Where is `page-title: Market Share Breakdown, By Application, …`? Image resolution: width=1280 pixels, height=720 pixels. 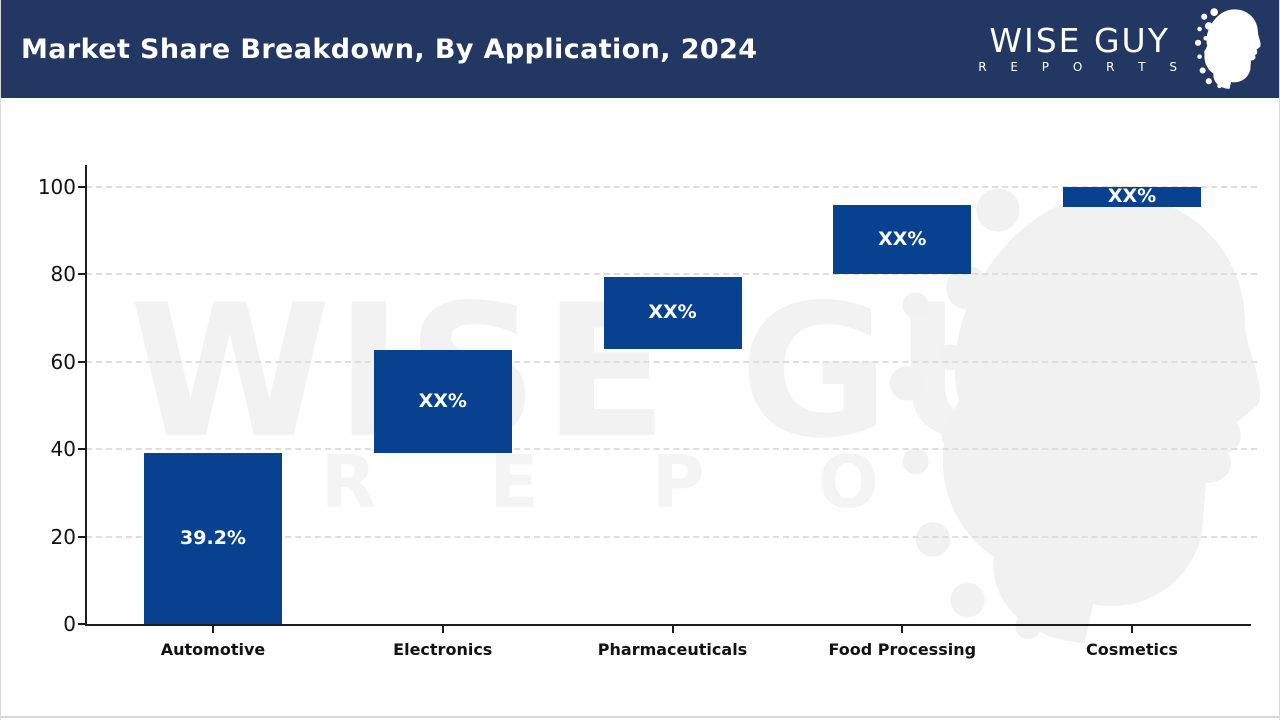 page-title: Market Share Breakdown, By Application, … is located at coordinates (389, 49).